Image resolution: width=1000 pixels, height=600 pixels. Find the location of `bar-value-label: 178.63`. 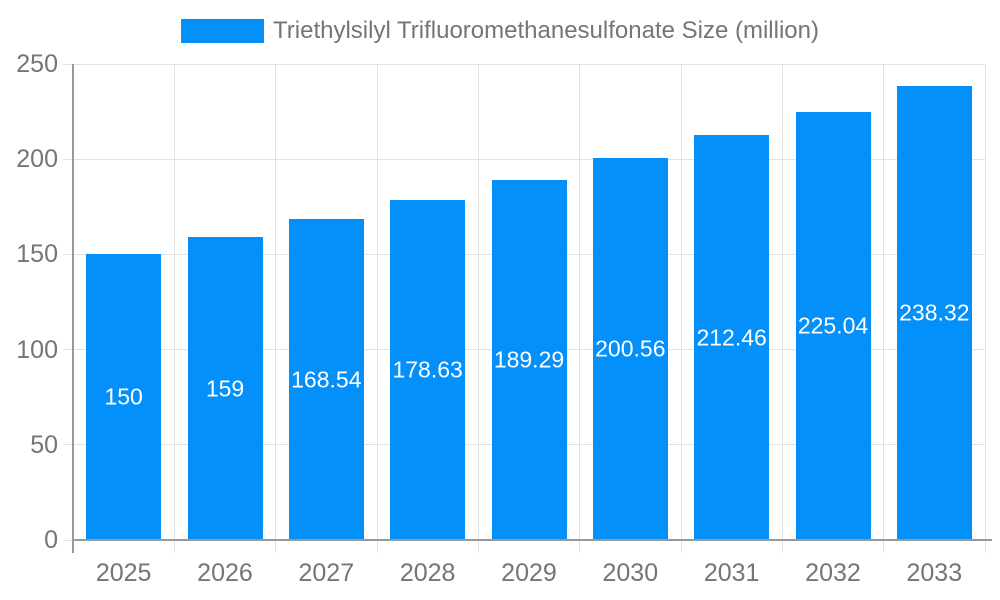

bar-value-label: 178.63 is located at coordinates (427, 369).